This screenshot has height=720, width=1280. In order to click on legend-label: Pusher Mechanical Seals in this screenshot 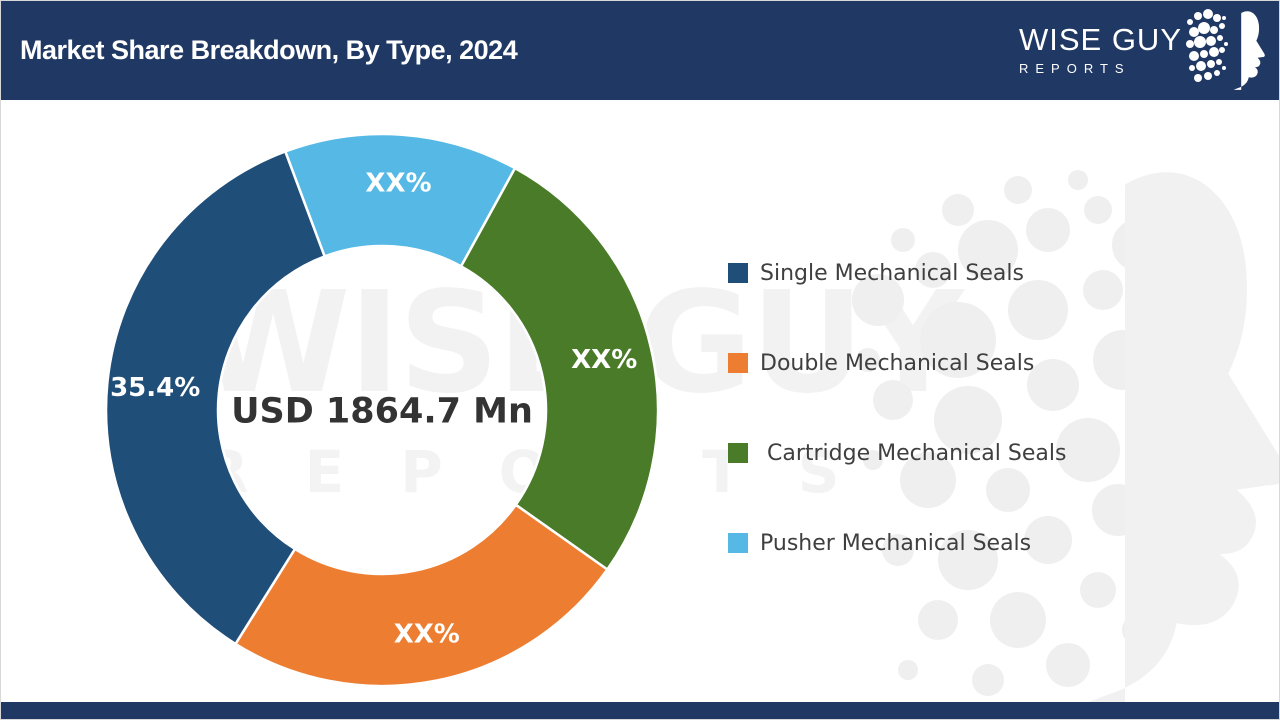, I will do `click(896, 543)`.